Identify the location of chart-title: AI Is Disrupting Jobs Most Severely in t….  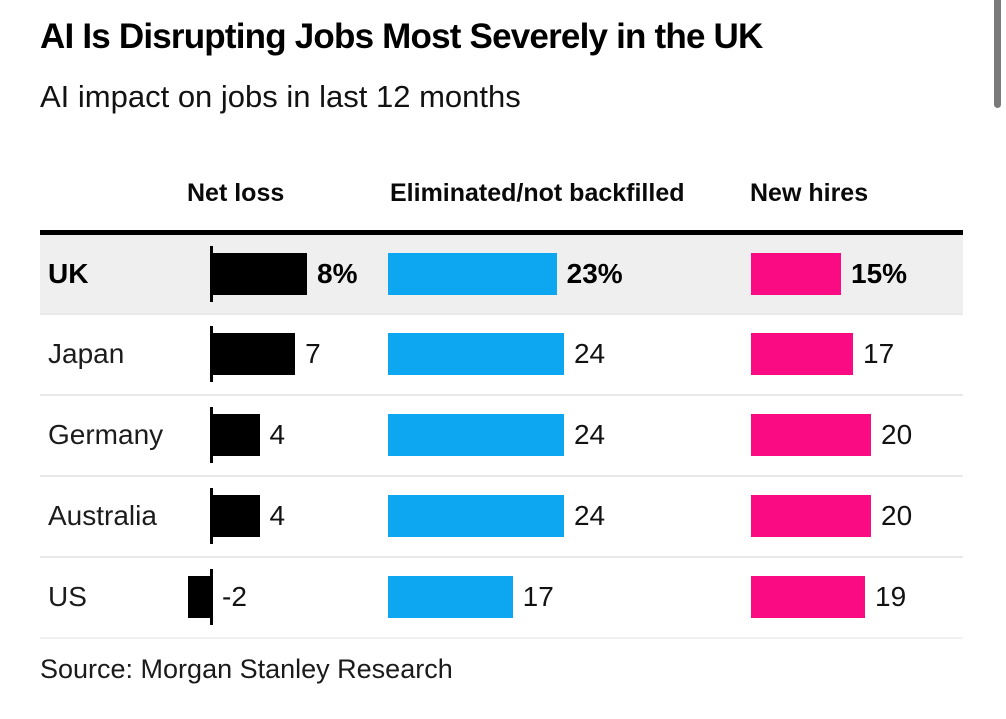
(401, 36).